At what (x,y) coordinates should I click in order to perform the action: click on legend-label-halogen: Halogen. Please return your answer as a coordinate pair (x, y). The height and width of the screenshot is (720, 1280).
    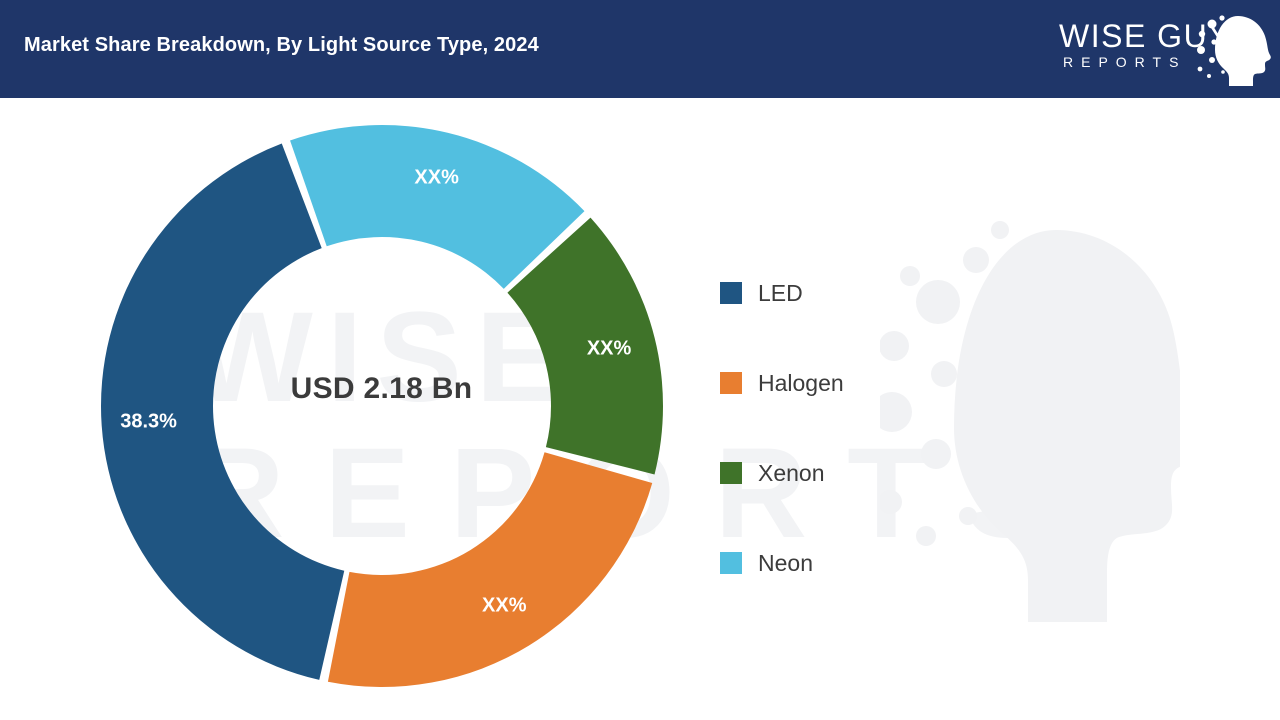
    Looking at the image, I should click on (801, 382).